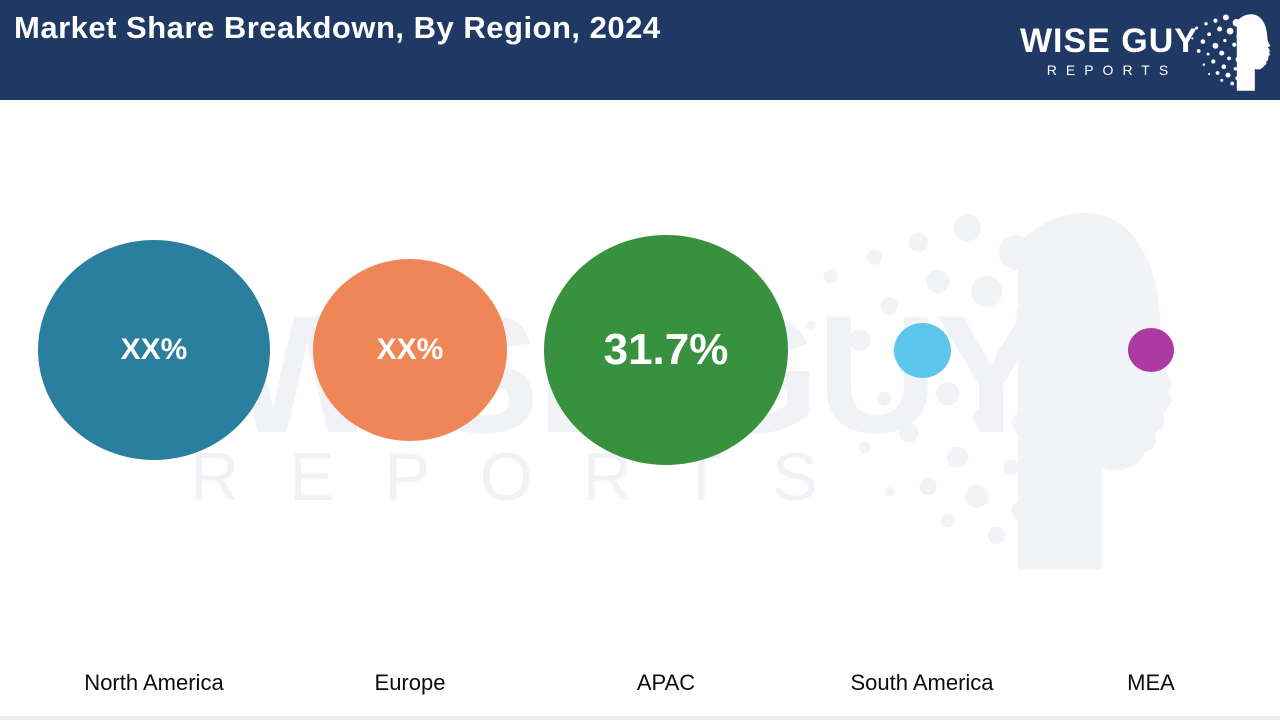 Image resolution: width=1280 pixels, height=720 pixels. I want to click on bubble-europe: XX%, so click(410, 350).